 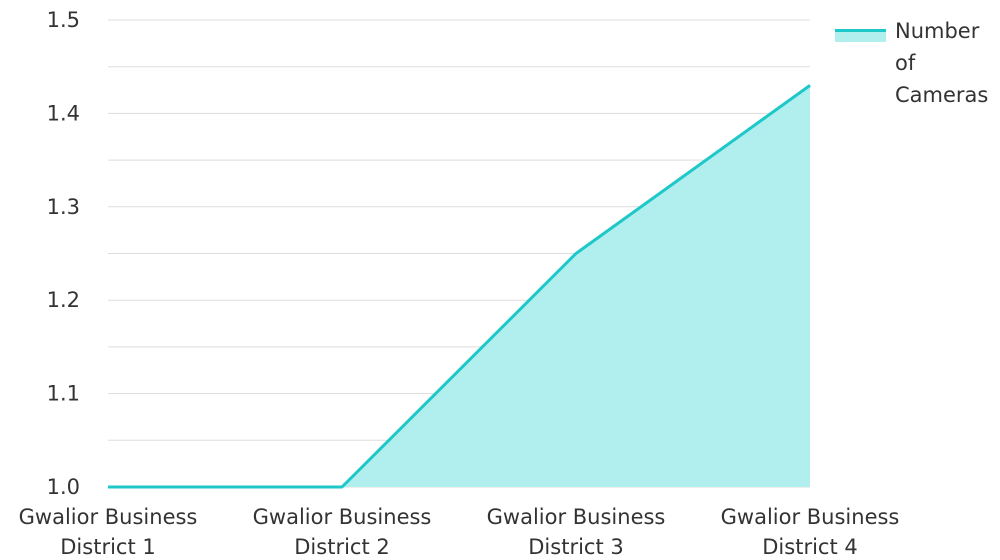 I want to click on x-tick-label: Gwalior Business District 4, so click(x=810, y=532).